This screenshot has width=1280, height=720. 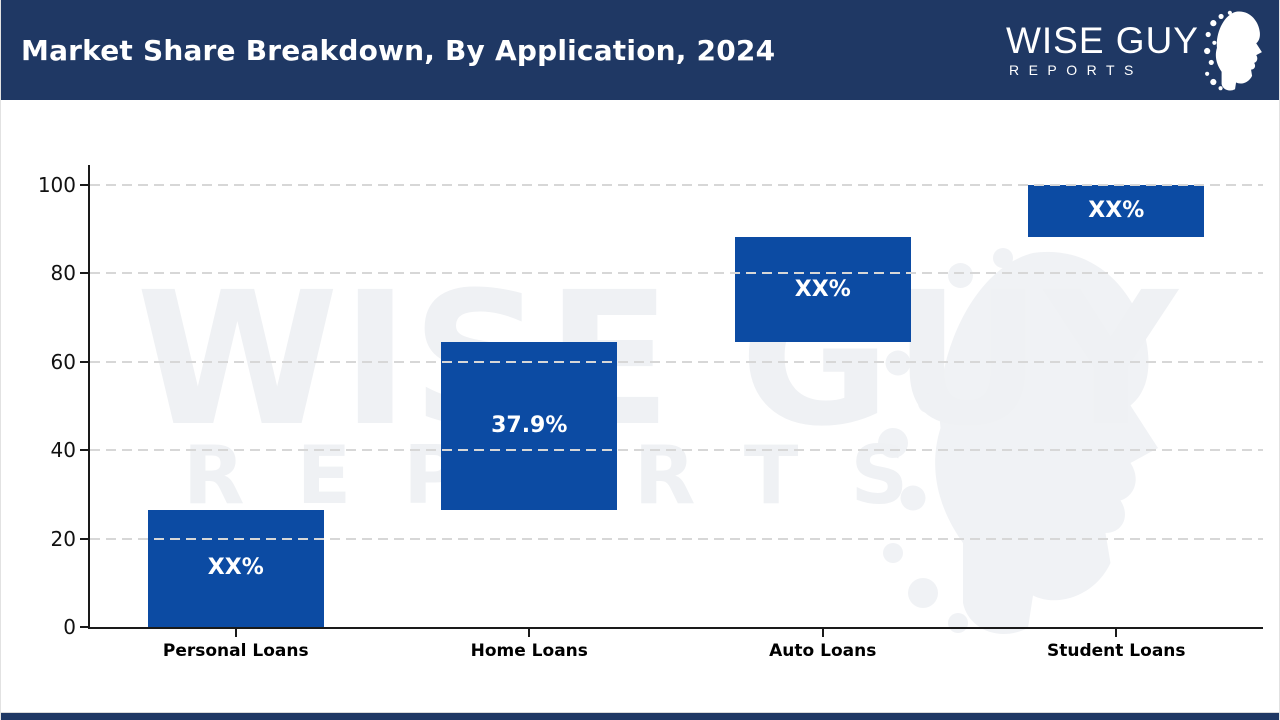 I want to click on x-category-label: Personal Loans, so click(x=235, y=651).